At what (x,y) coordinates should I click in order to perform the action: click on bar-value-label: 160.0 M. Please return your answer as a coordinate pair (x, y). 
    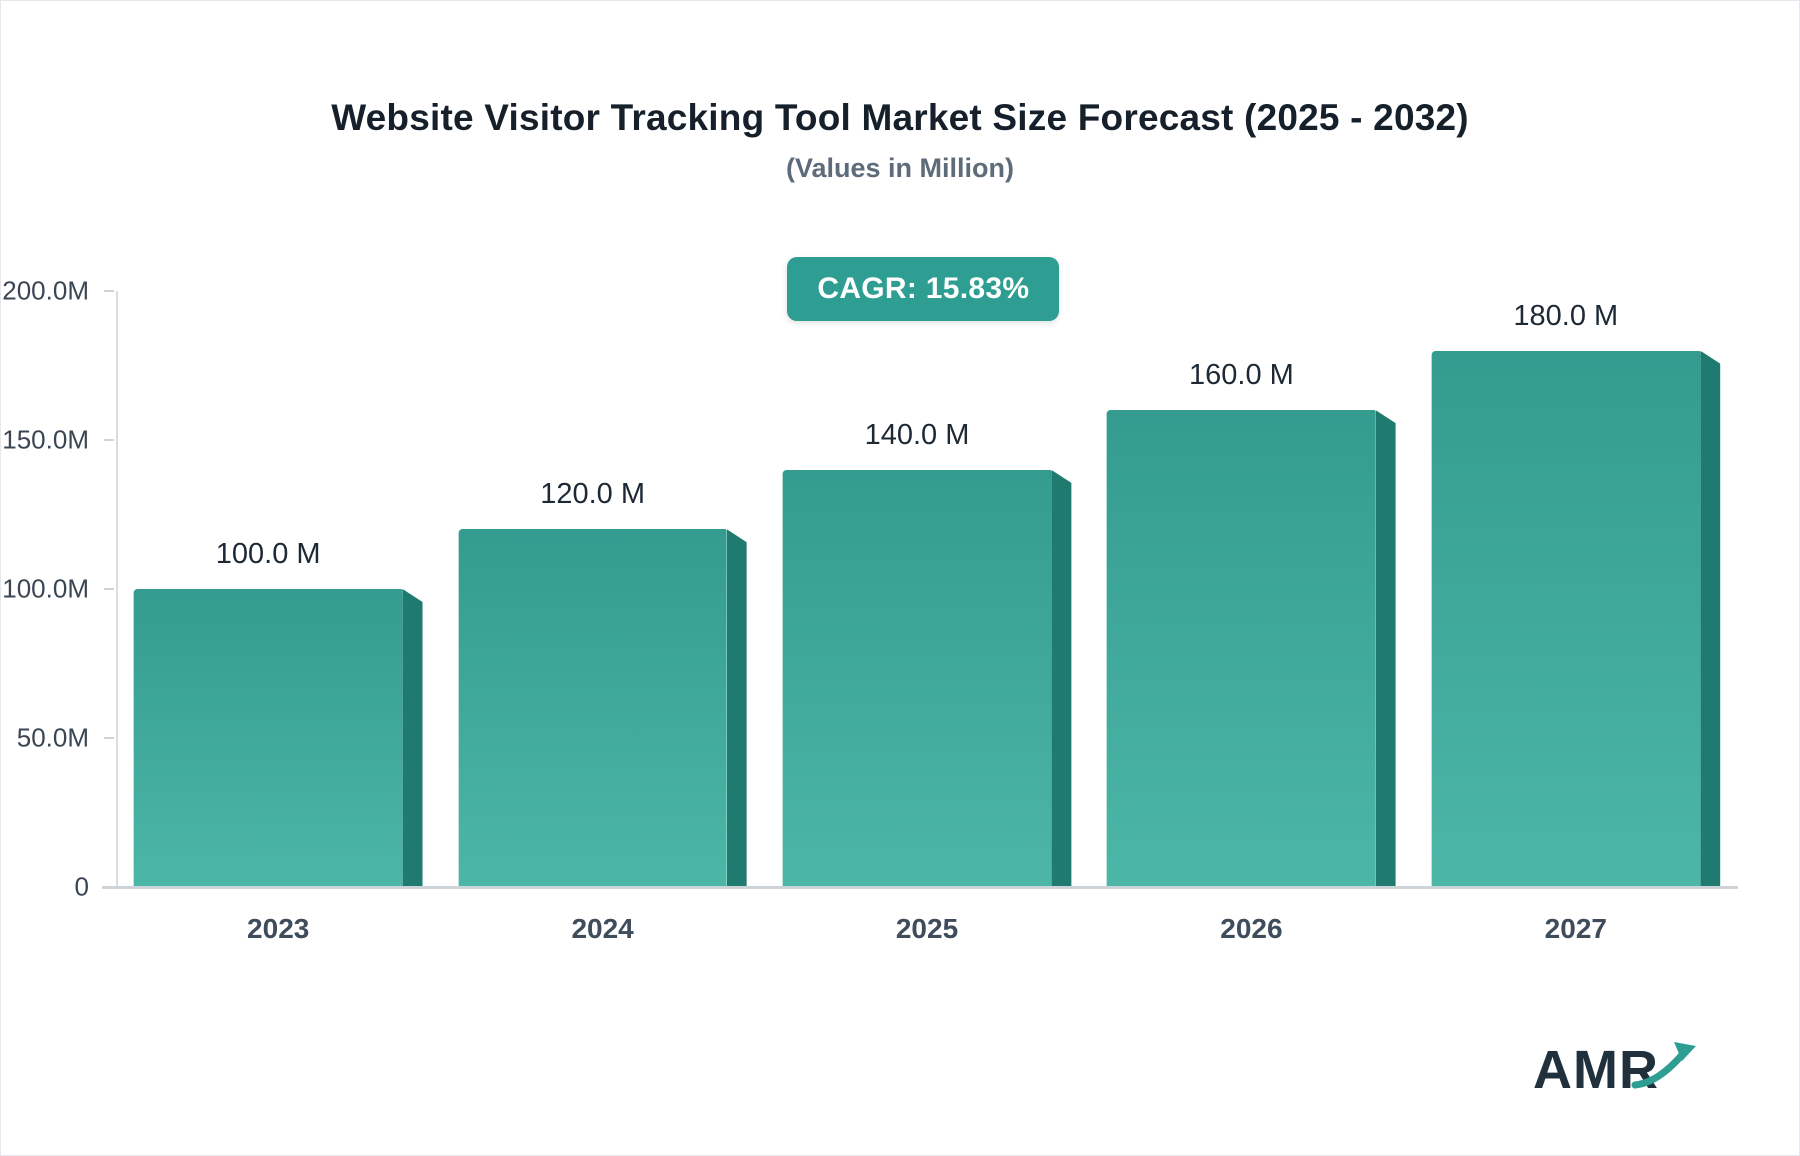
    Looking at the image, I should click on (1241, 375).